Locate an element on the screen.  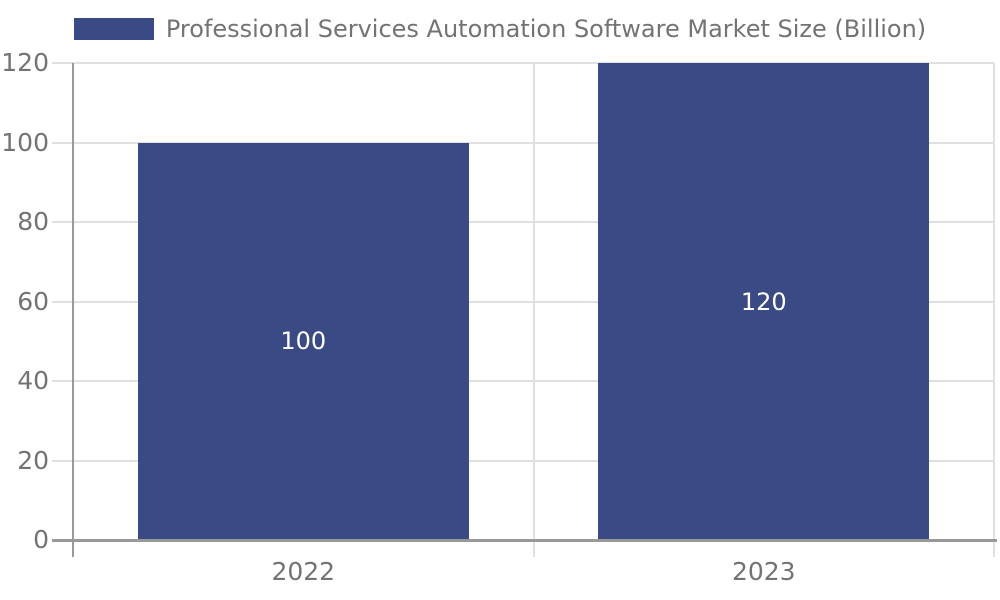
x-axis-label: 2023 is located at coordinates (763, 571).